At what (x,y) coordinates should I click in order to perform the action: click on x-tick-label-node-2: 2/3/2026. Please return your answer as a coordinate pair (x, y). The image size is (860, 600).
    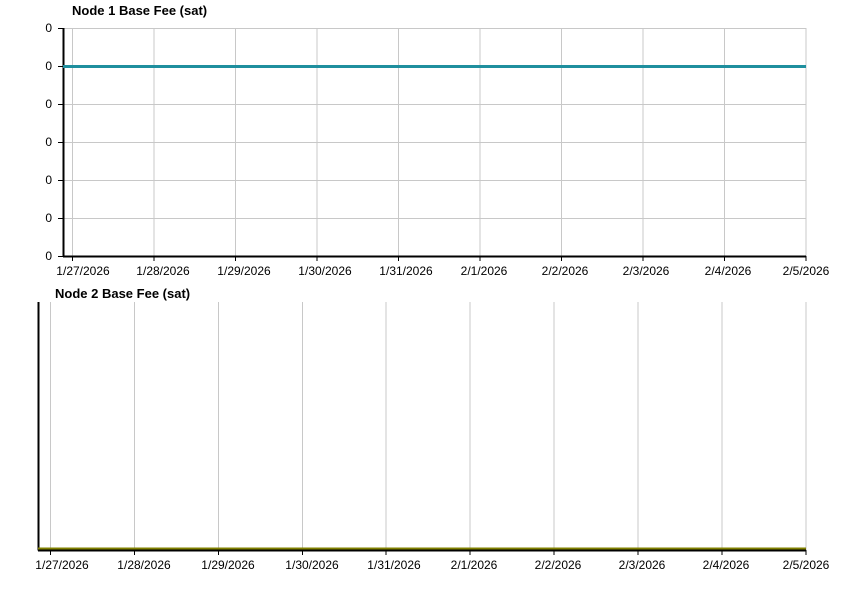
    Looking at the image, I should click on (642, 565).